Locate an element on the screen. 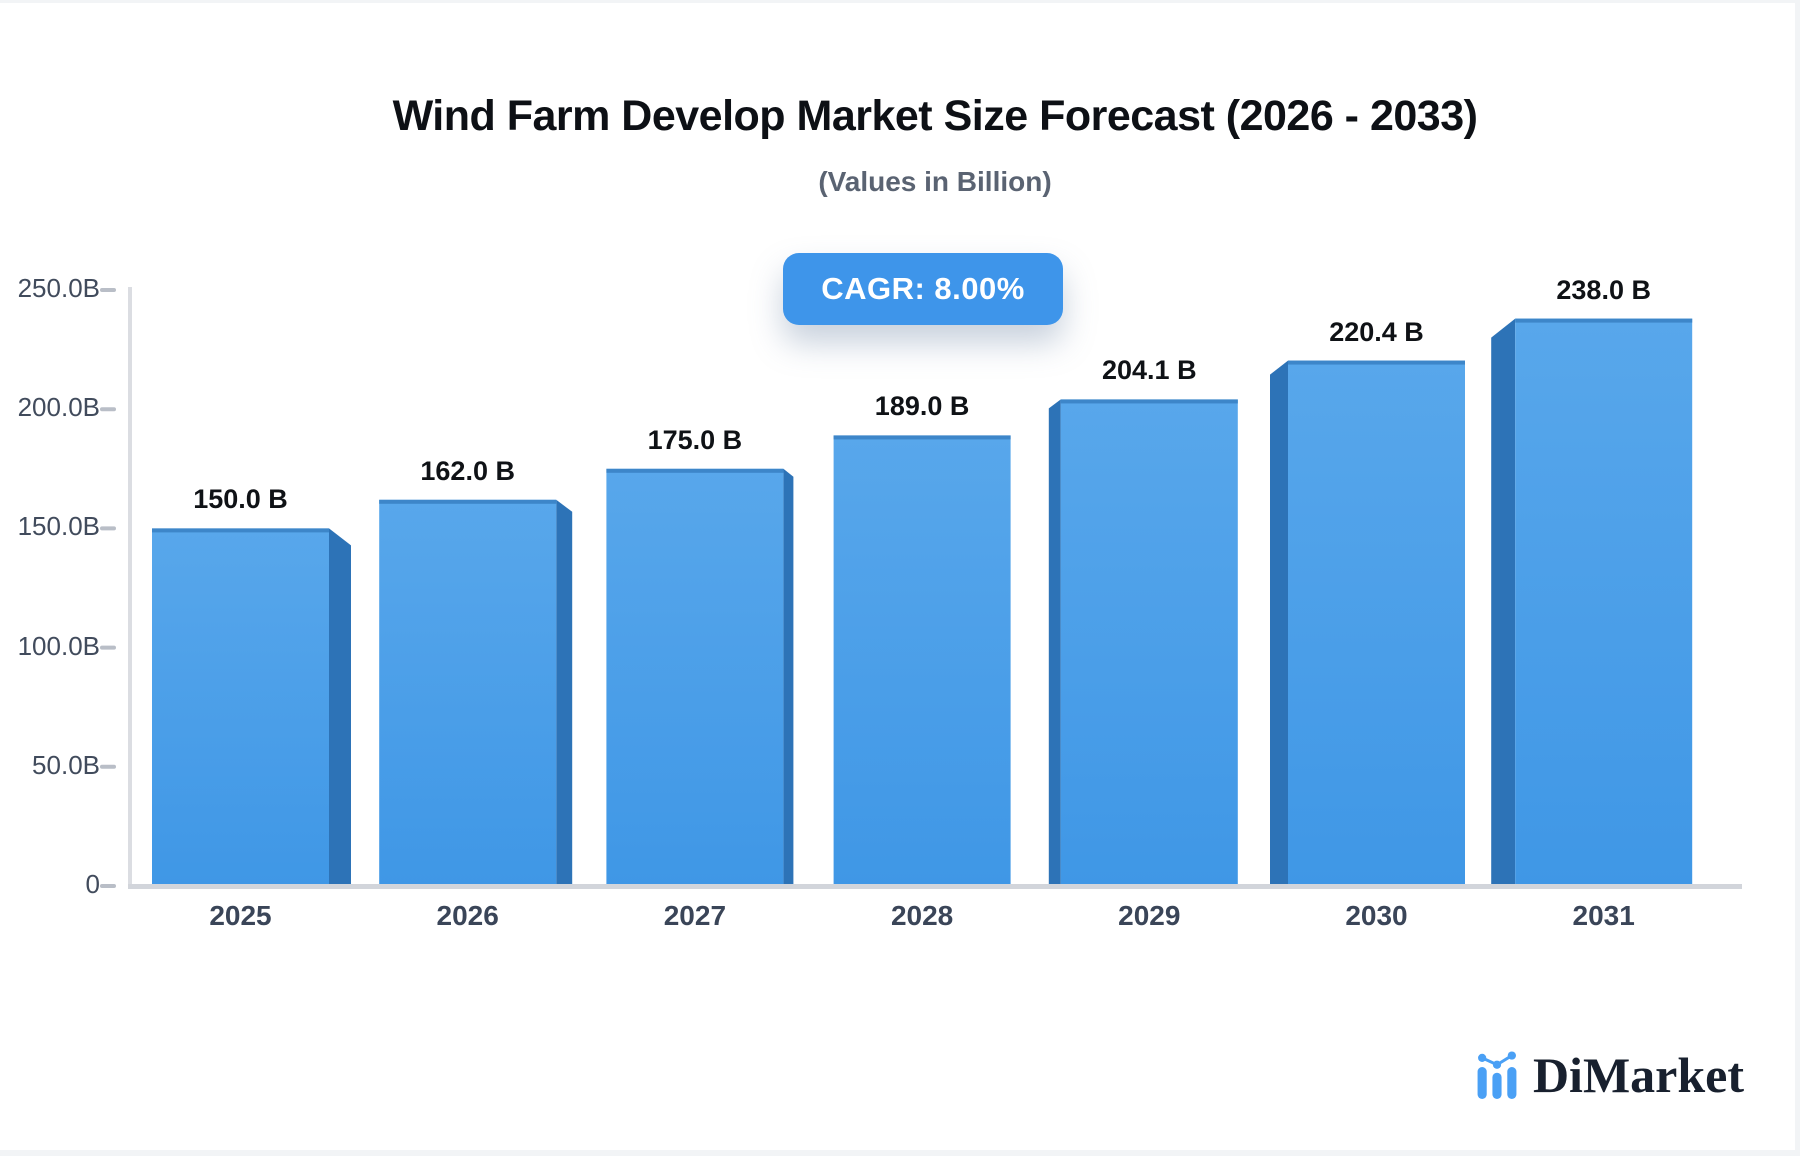 This screenshot has height=1156, width=1800. bar-value-label: 220.4 B is located at coordinates (1376, 331).